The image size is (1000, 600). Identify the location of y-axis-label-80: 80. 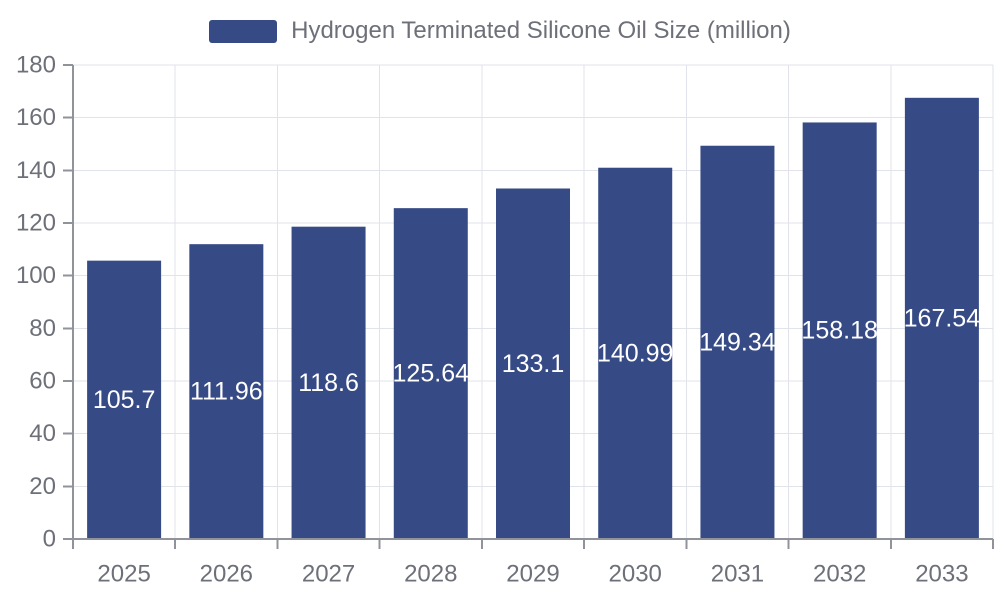
(42, 328).